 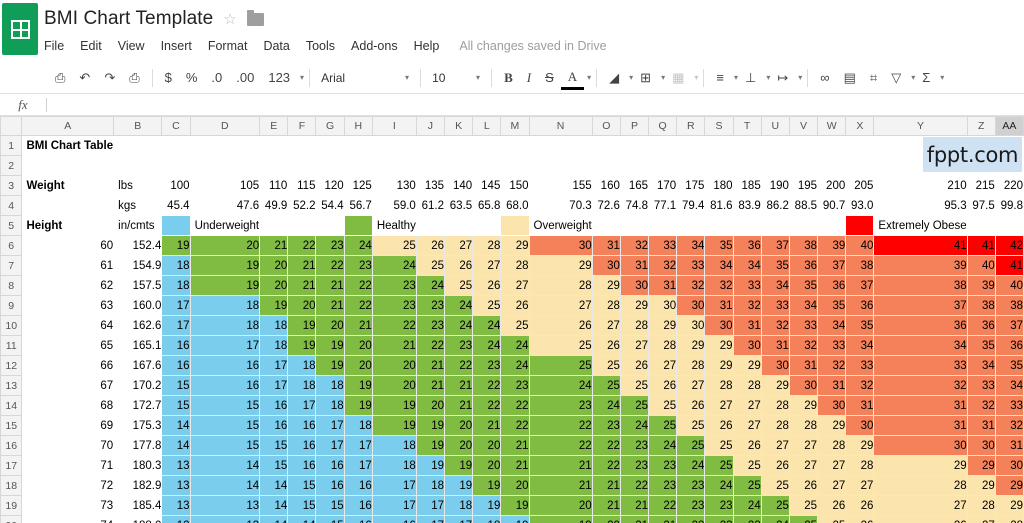 I want to click on grid-cell: 188.0, so click(x=138, y=519).